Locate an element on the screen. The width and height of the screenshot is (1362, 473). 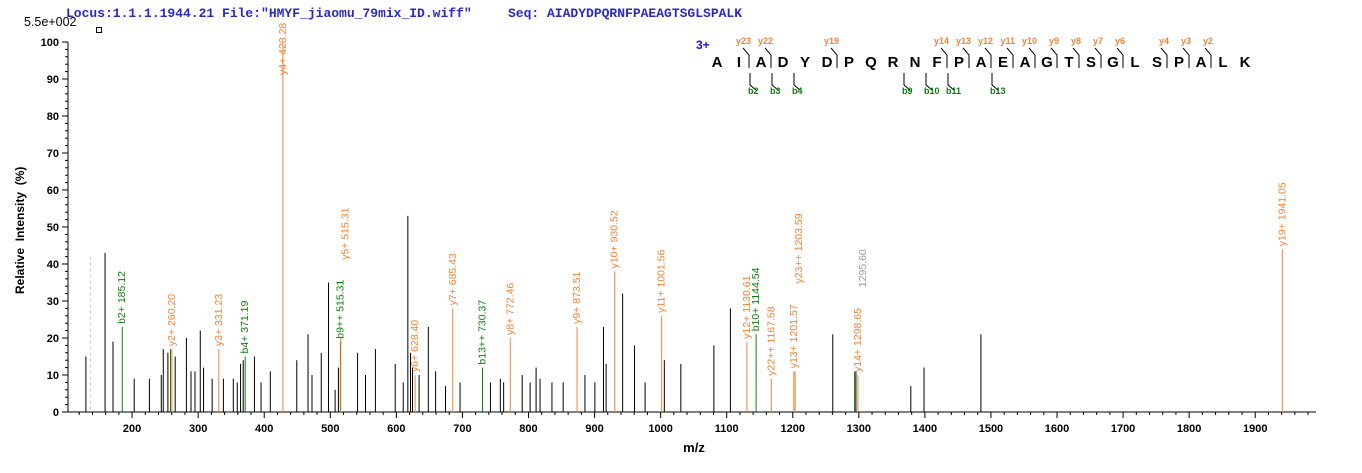
peak-label: y23++ 1203.59 is located at coordinates (799, 248).